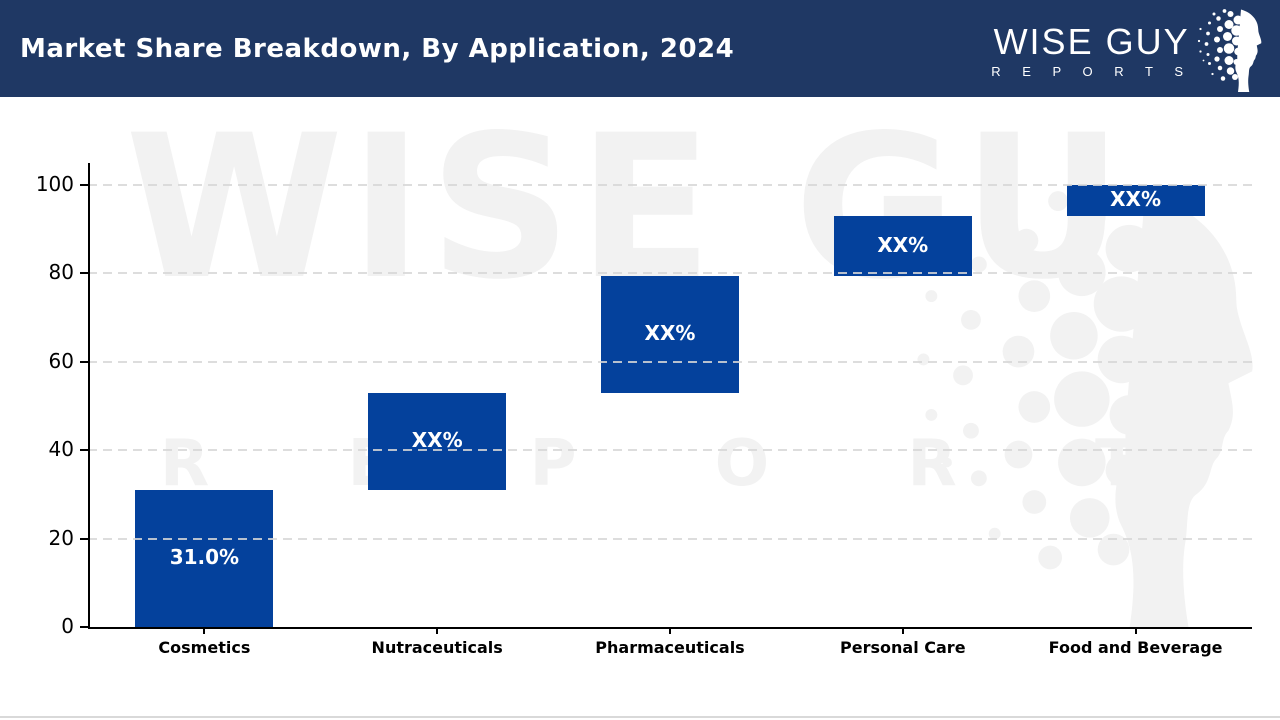  What do you see at coordinates (640, 717) in the screenshot?
I see `bottom-border-line` at bounding box center [640, 717].